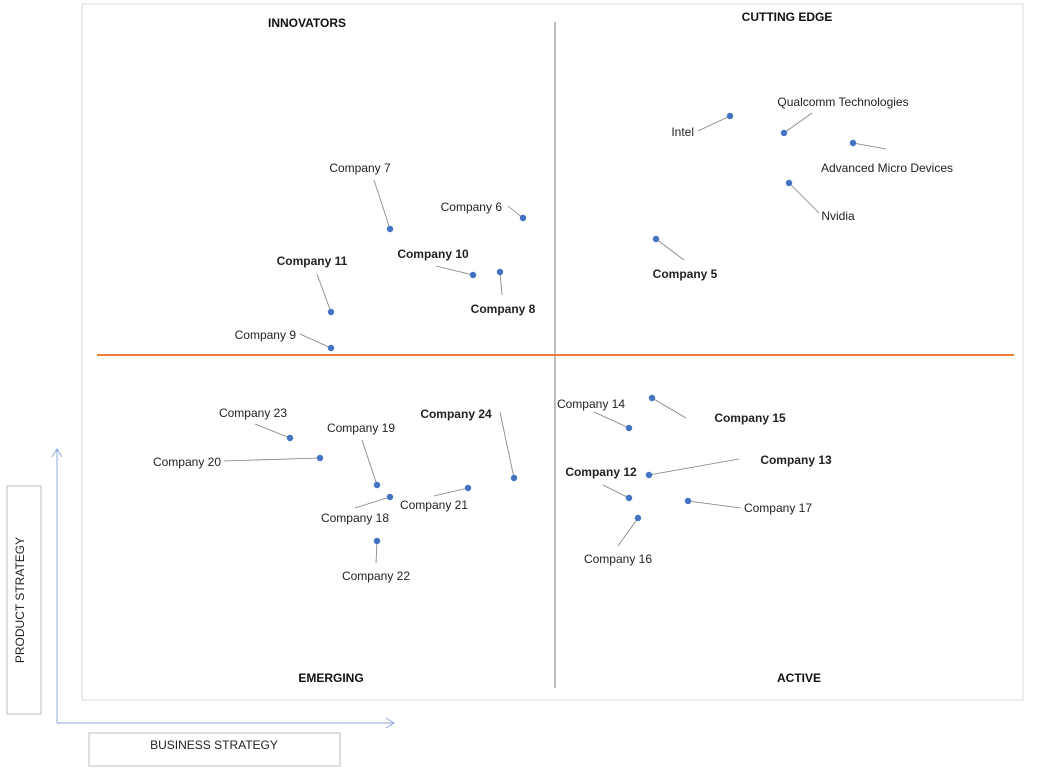  I want to click on x-axis-label: BUSINESS STRATEGY, so click(214, 745).